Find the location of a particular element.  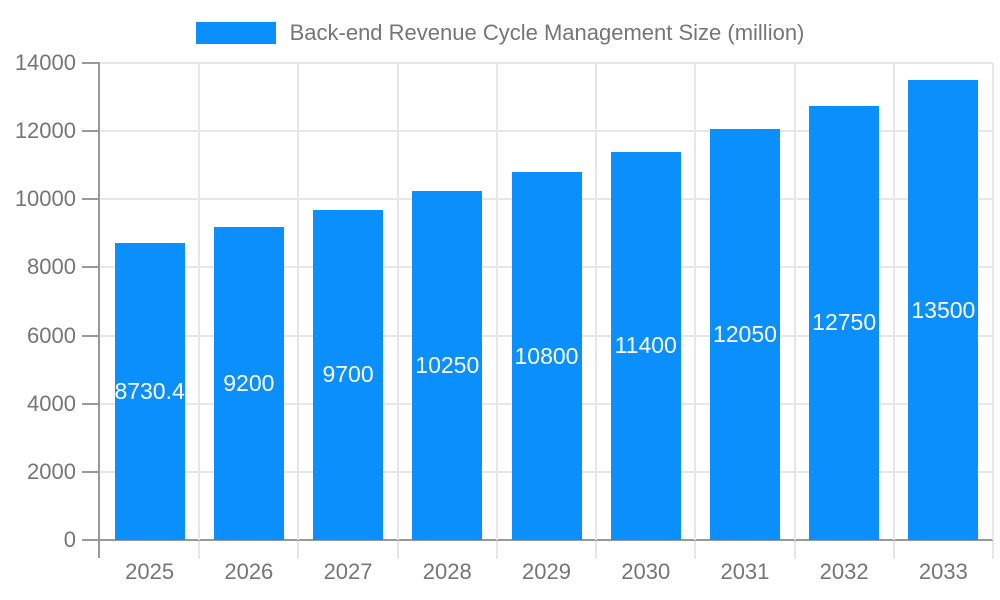

y-axis-tick-label: 0 is located at coordinates (69, 539).